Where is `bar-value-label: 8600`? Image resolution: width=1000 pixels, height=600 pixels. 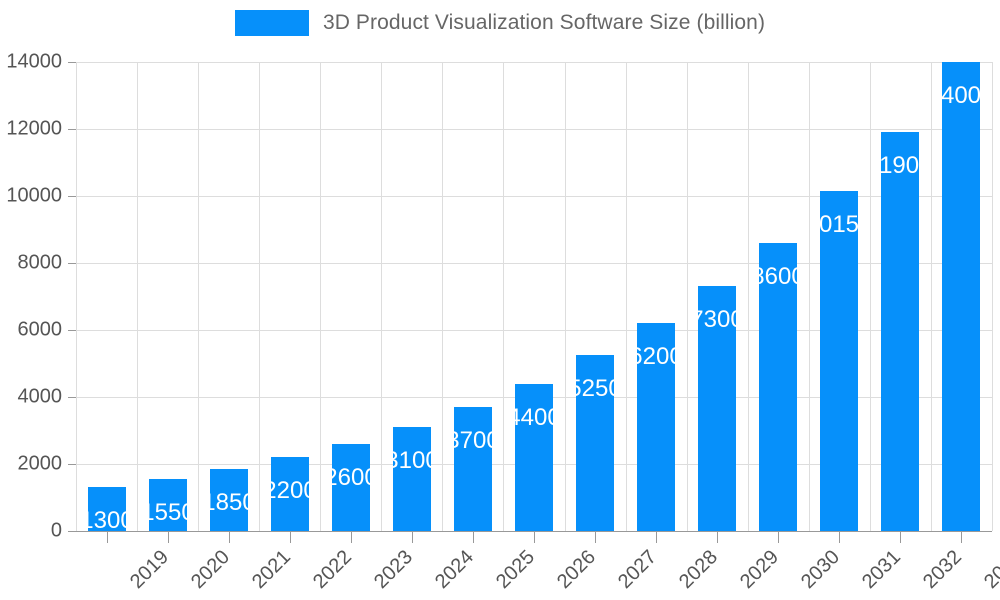
bar-value-label: 8600 is located at coordinates (778, 276).